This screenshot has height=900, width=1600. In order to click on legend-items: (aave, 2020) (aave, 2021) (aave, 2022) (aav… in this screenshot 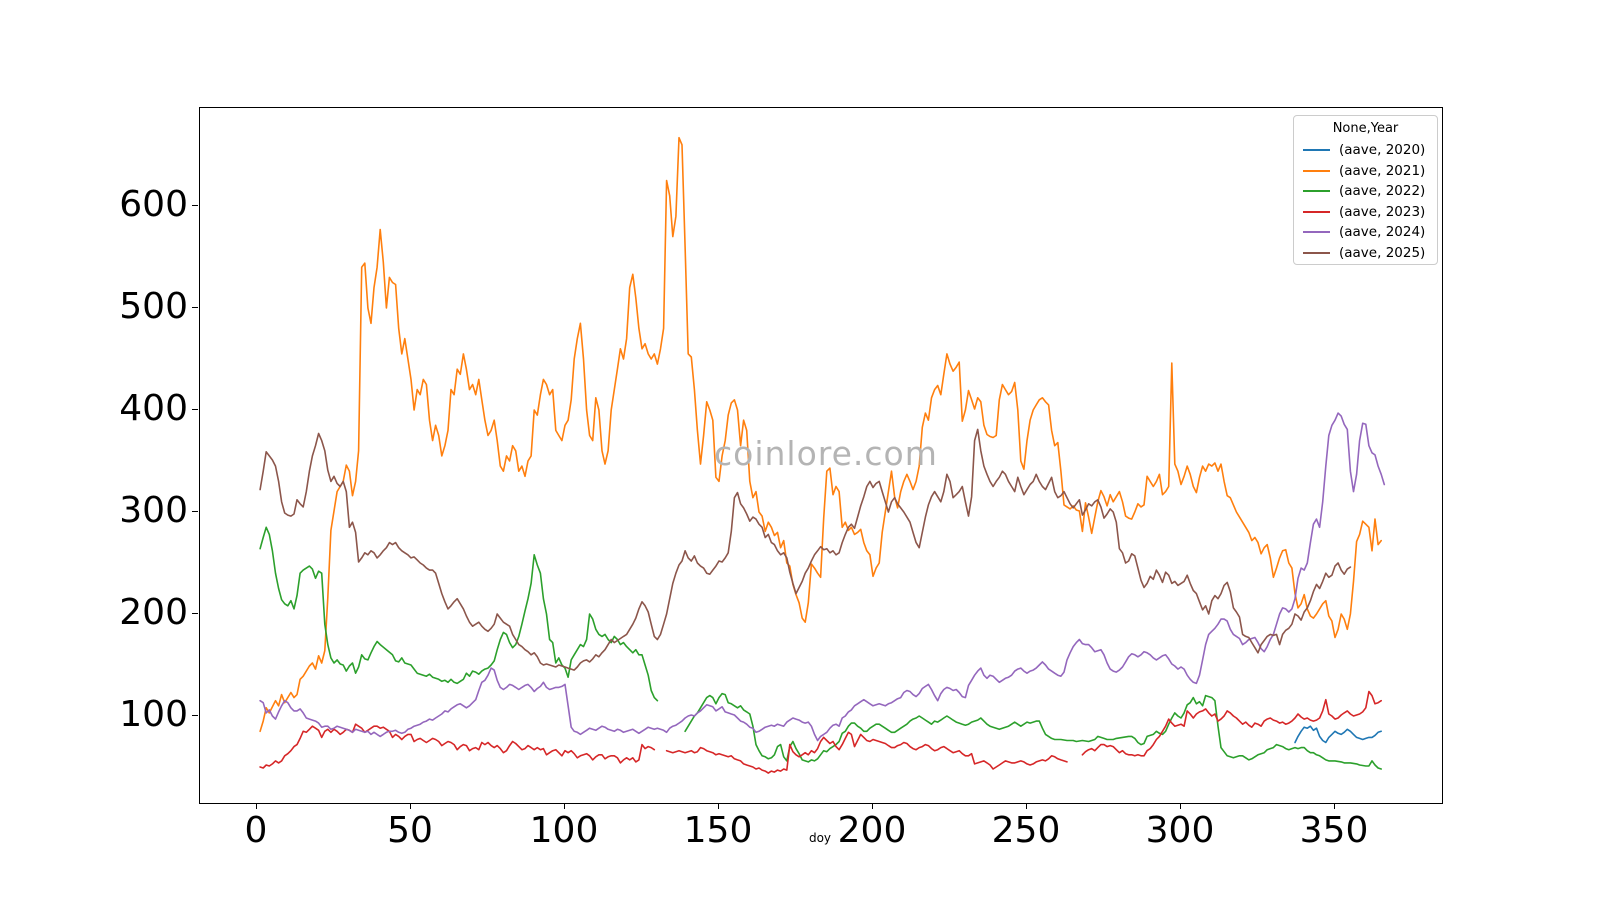, I will do `click(1365, 201)`.